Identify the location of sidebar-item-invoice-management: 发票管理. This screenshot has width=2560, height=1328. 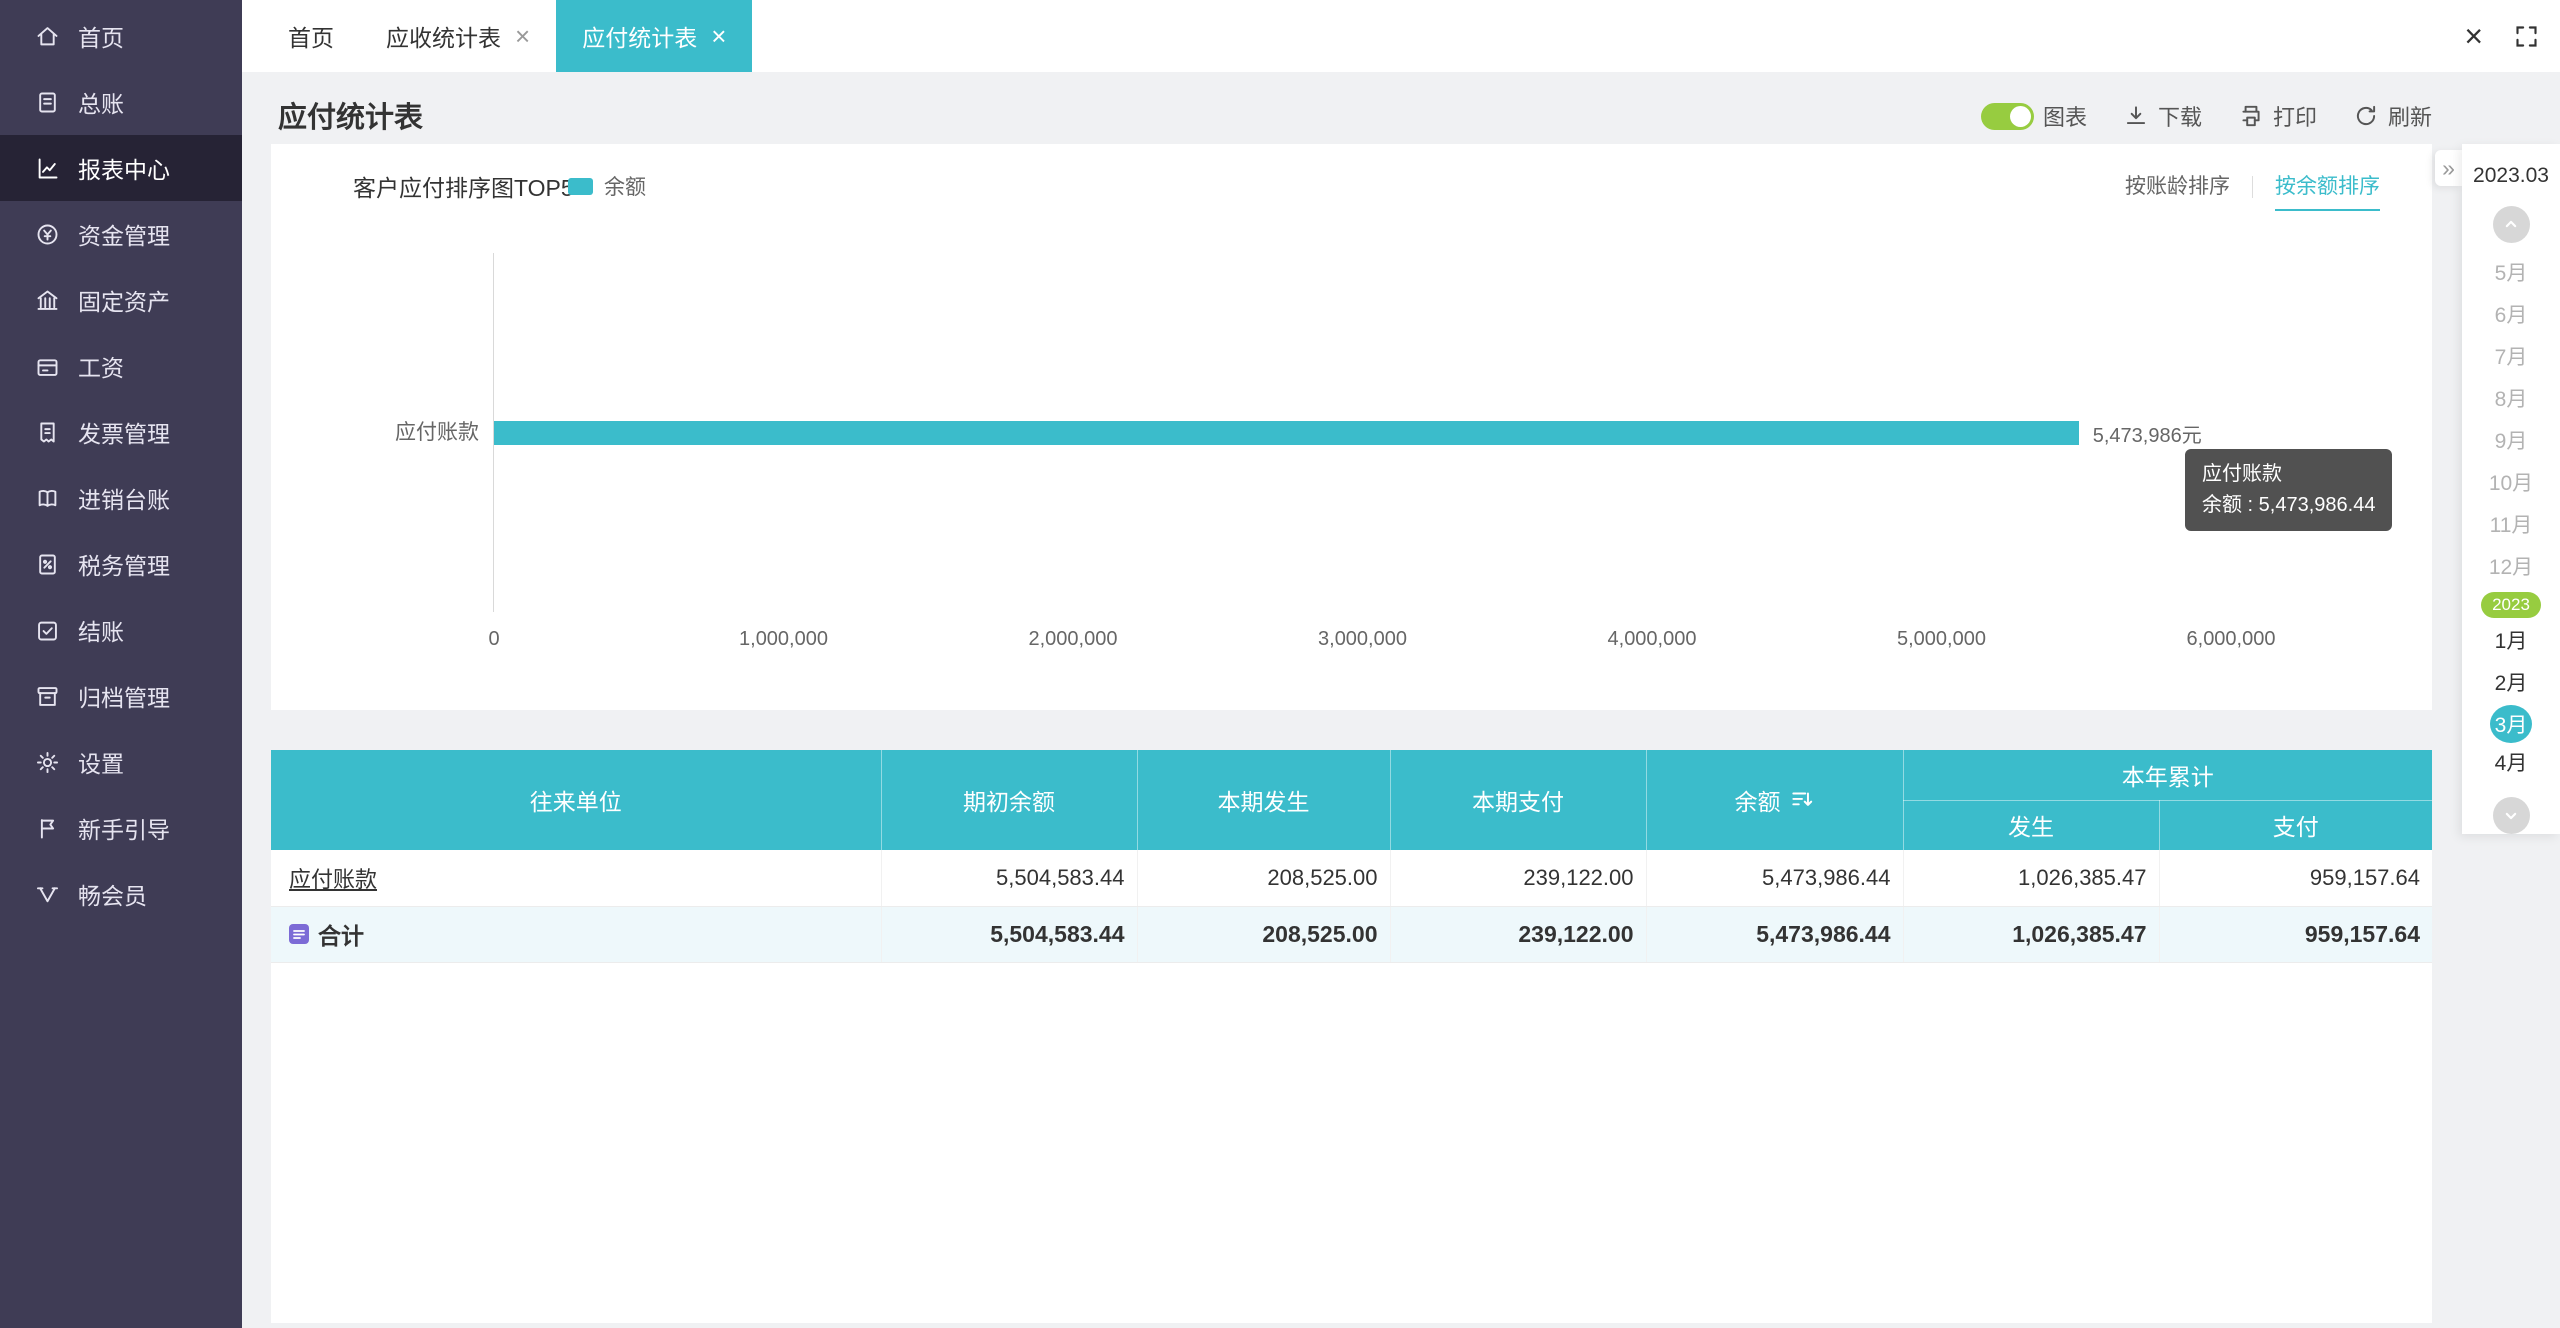
(121, 432).